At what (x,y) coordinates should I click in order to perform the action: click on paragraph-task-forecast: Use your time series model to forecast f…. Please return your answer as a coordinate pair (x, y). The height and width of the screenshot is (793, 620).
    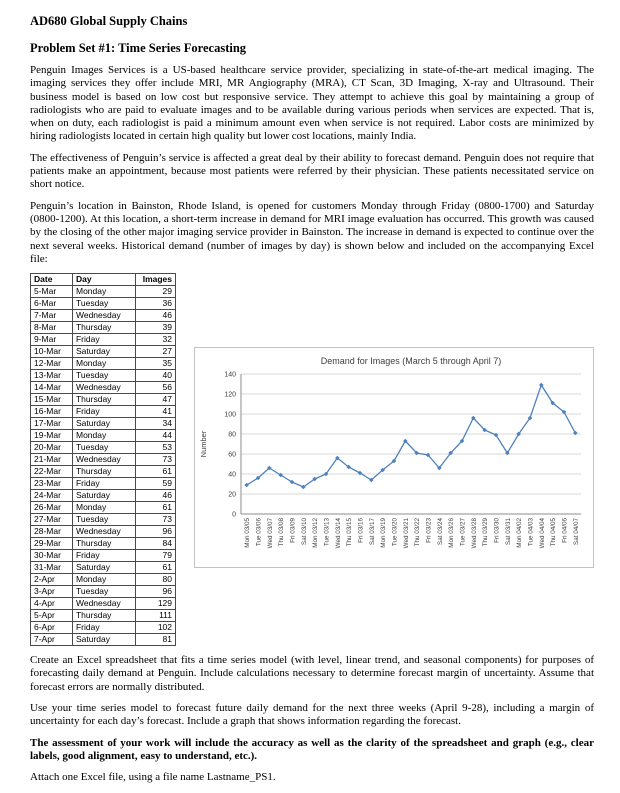
    Looking at the image, I should click on (312, 715).